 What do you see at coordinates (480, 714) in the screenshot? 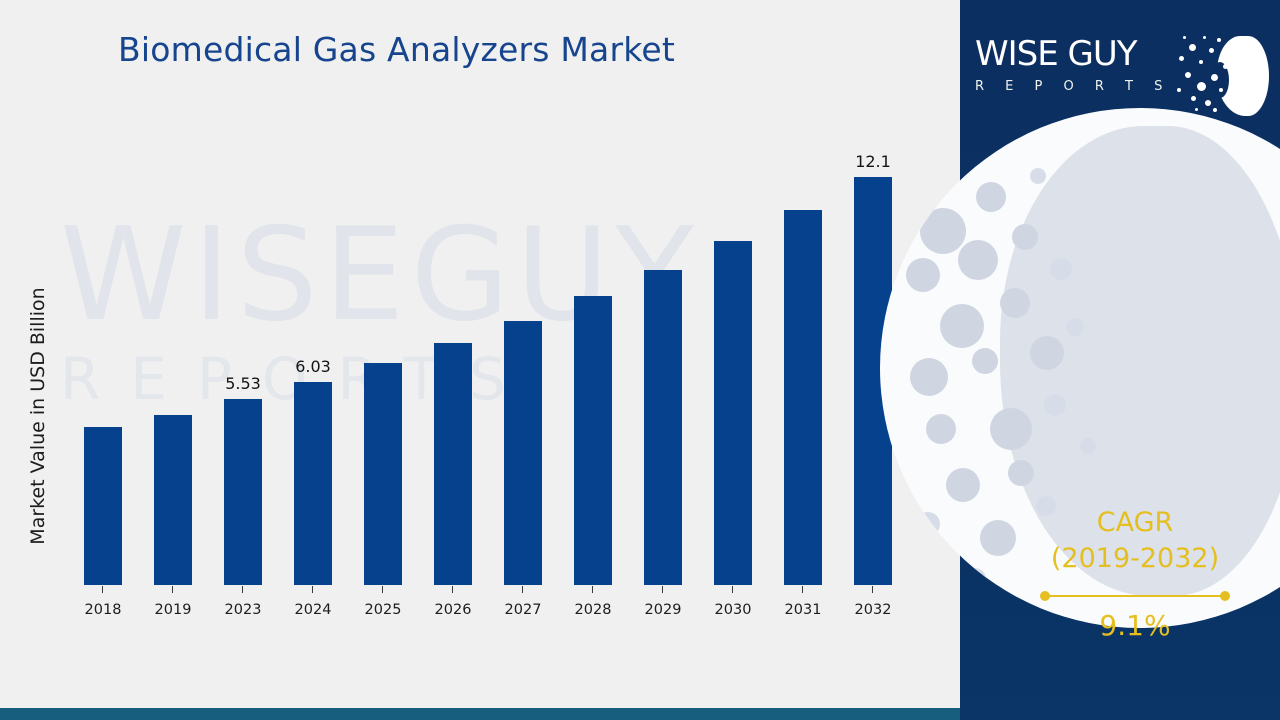
I see `bottom-accent-strip` at bounding box center [480, 714].